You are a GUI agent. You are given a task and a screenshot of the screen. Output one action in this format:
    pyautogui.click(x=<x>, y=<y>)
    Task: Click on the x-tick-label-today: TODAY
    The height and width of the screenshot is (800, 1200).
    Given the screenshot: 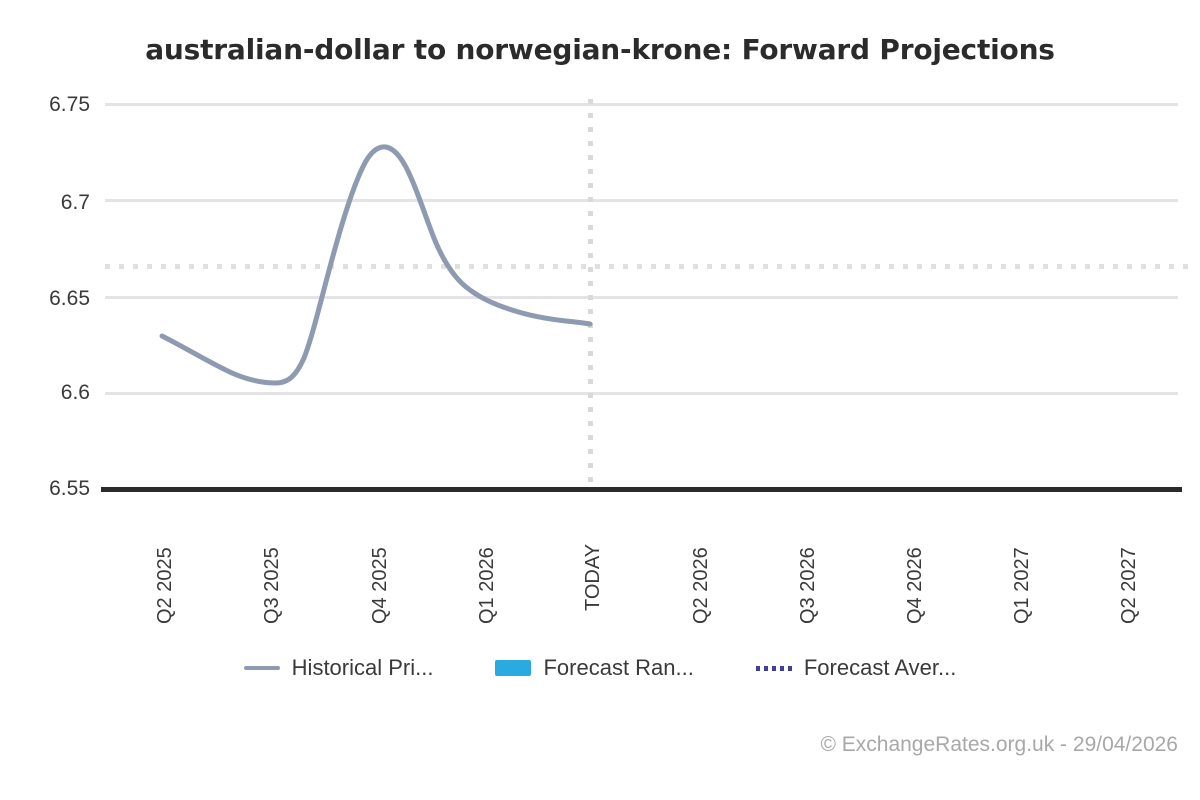 What is the action you would take?
    pyautogui.click(x=593, y=577)
    